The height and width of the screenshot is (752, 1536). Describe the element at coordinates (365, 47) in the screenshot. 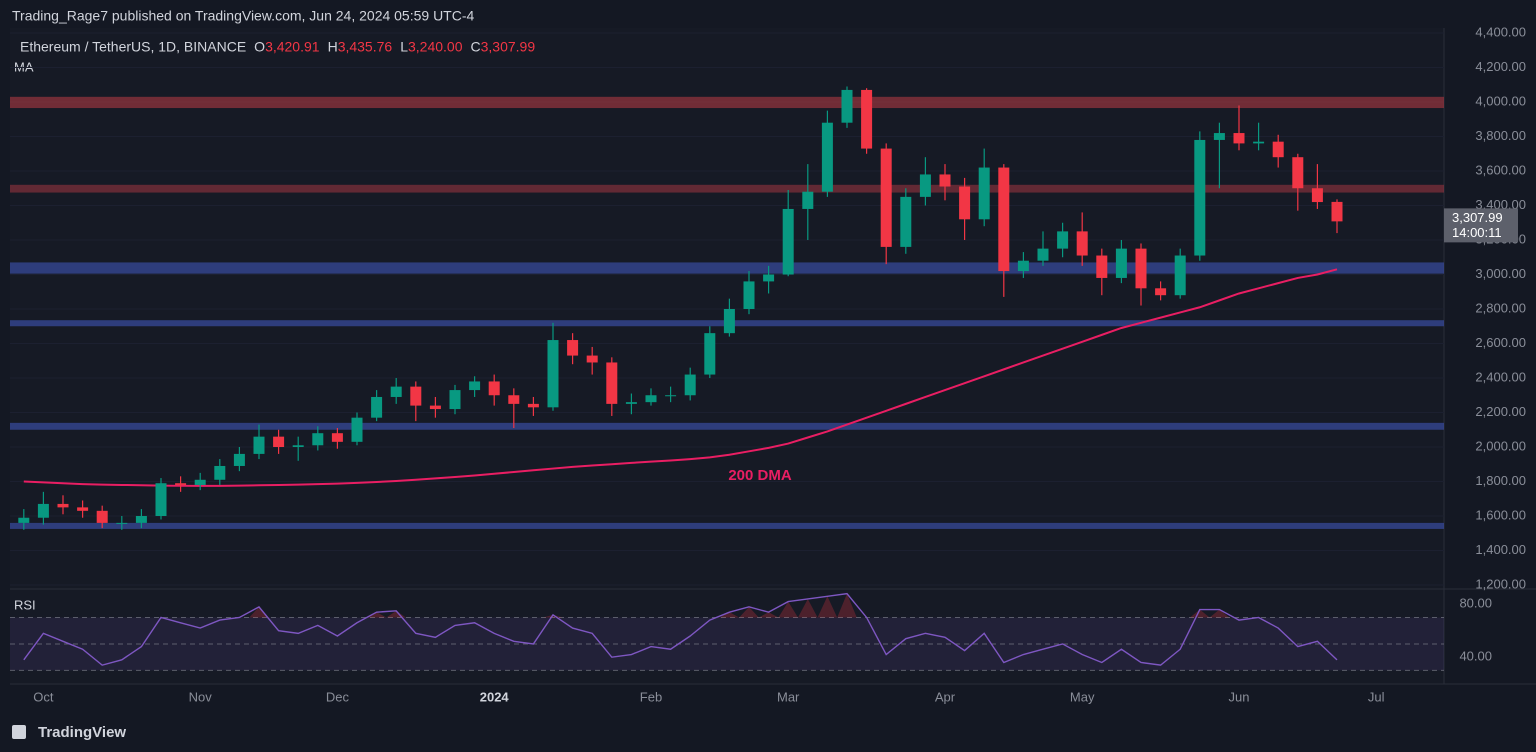

I see `ohlc-value: 3,435.76` at that location.